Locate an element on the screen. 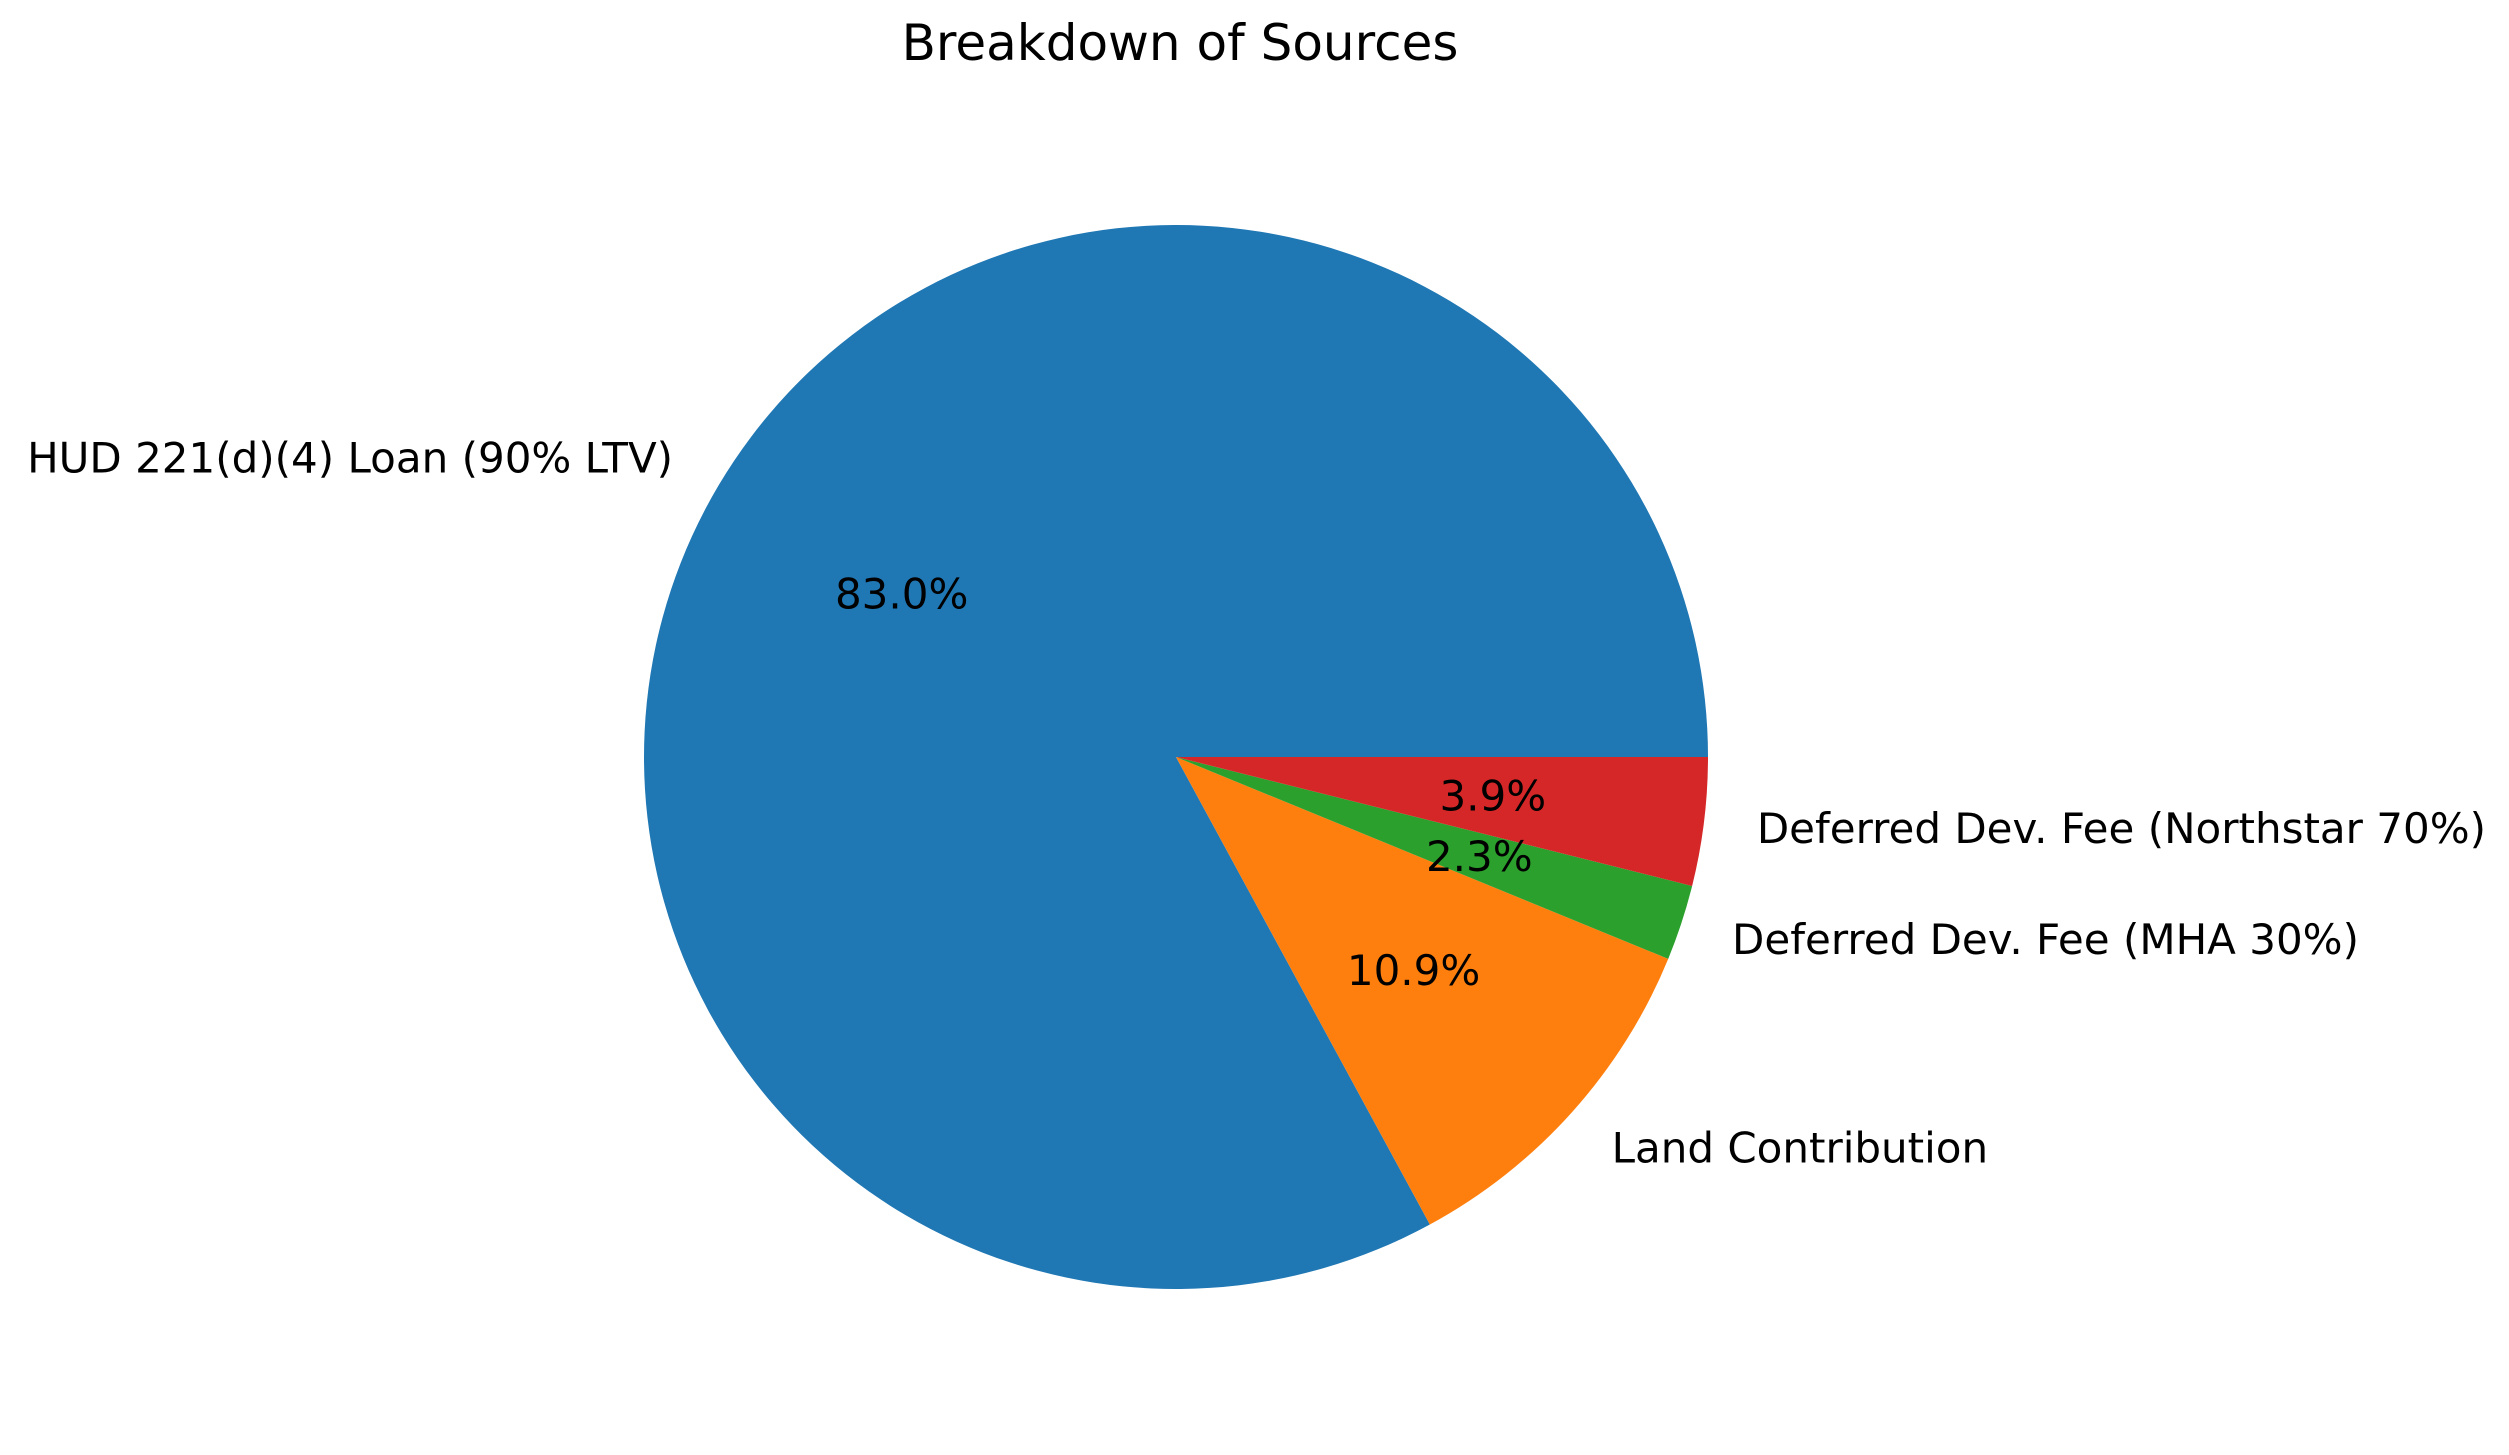  slice-label-0: HUD 221(d)(4) Loan (90% LTV) is located at coordinates (350, 458).